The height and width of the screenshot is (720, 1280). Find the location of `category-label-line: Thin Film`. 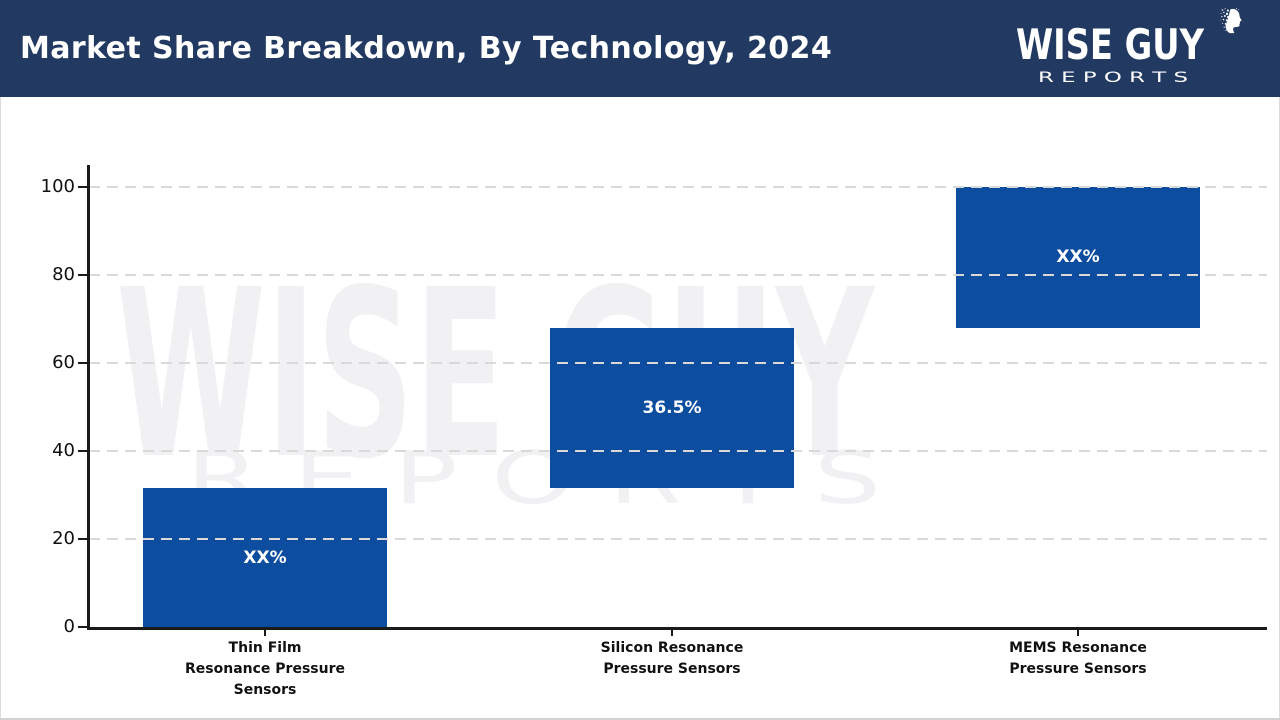

category-label-line: Thin Film is located at coordinates (265, 648).